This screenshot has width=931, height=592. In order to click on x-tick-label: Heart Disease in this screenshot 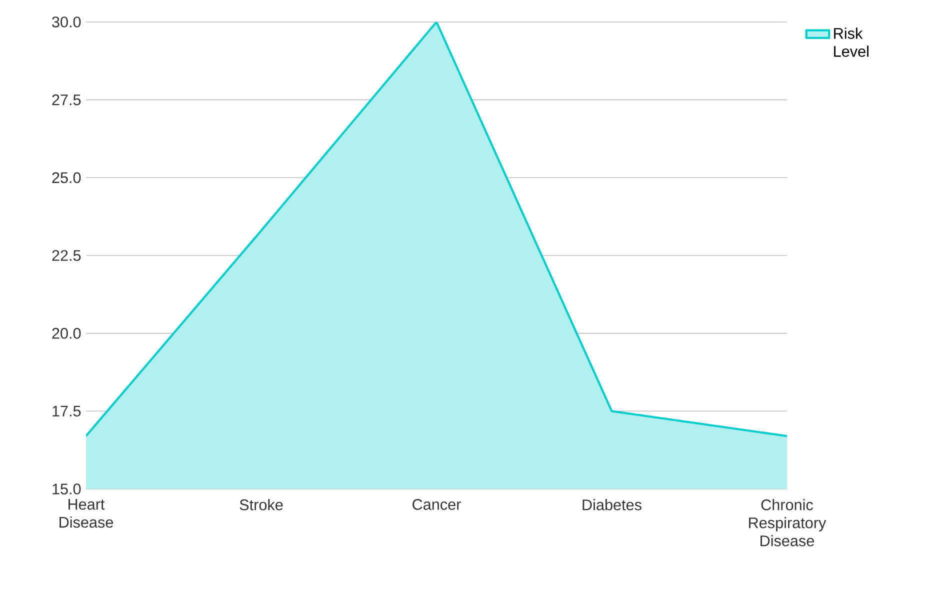, I will do `click(87, 513)`.